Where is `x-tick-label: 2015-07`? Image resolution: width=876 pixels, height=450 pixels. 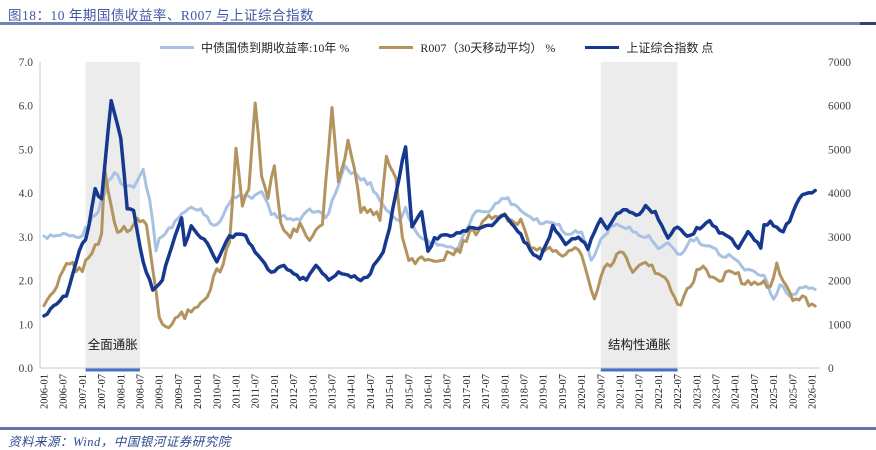 x-tick-label: 2015-07 is located at coordinates (409, 391).